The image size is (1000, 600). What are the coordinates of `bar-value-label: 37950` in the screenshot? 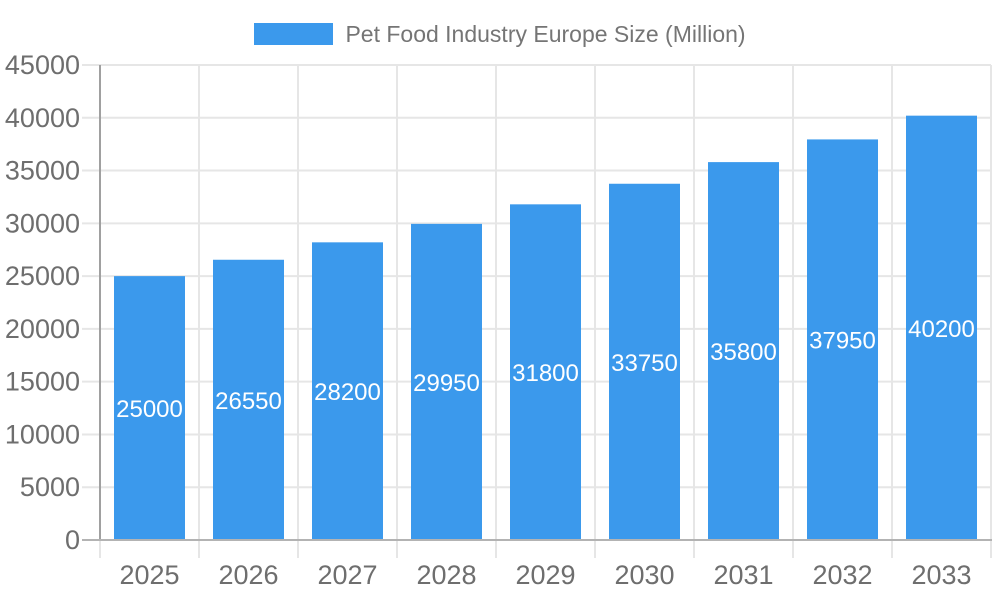 It's located at (842, 341).